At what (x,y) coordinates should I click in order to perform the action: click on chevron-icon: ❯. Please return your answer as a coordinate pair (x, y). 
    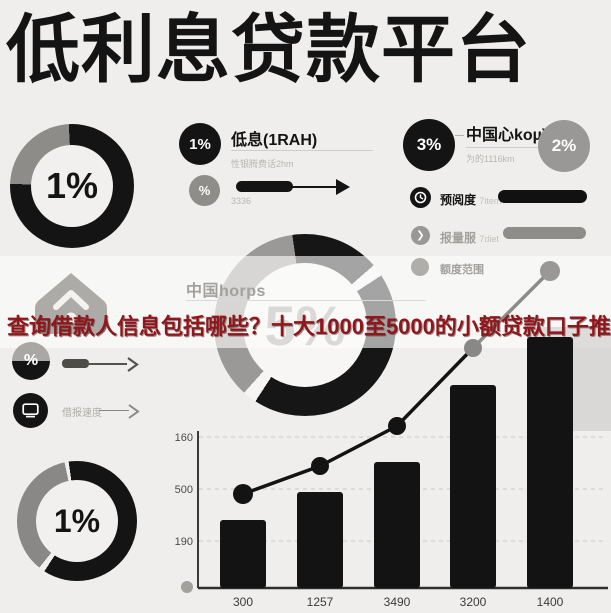
    Looking at the image, I should click on (420, 235).